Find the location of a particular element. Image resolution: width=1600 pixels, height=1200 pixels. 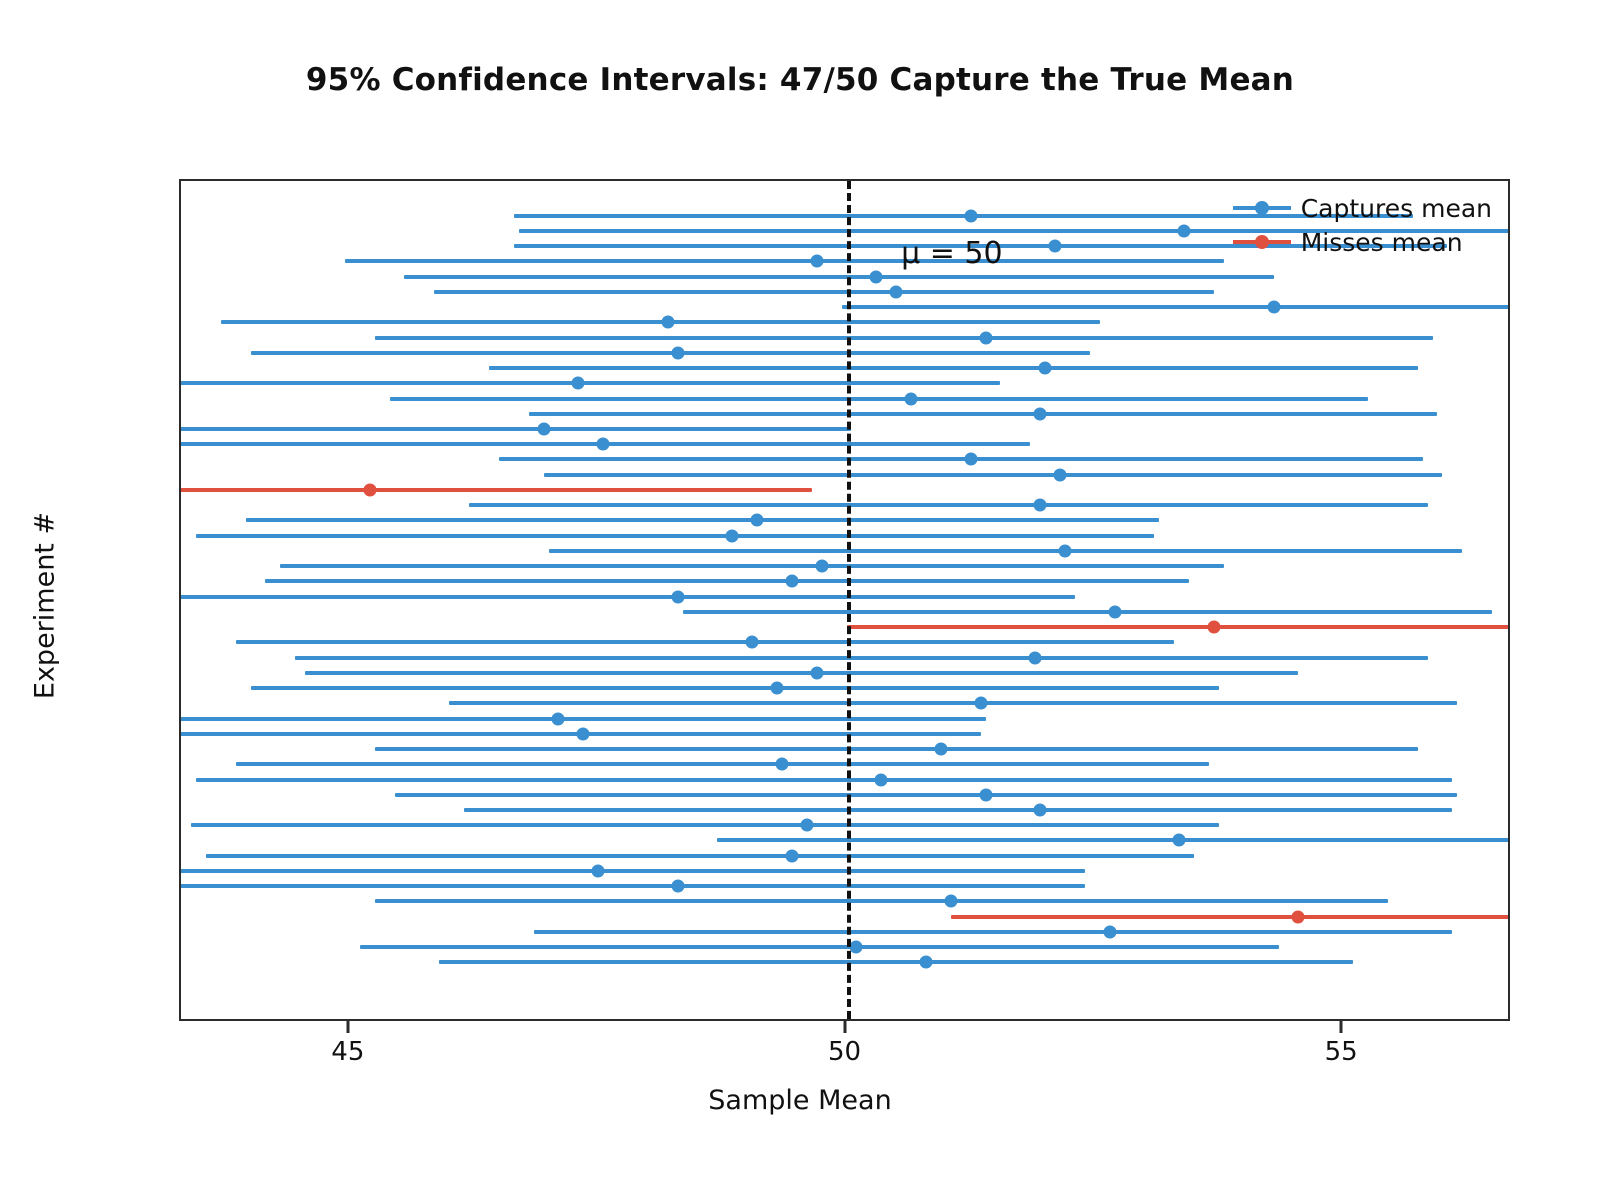

x-axis: 45 50 55 is located at coordinates (844, 1051).